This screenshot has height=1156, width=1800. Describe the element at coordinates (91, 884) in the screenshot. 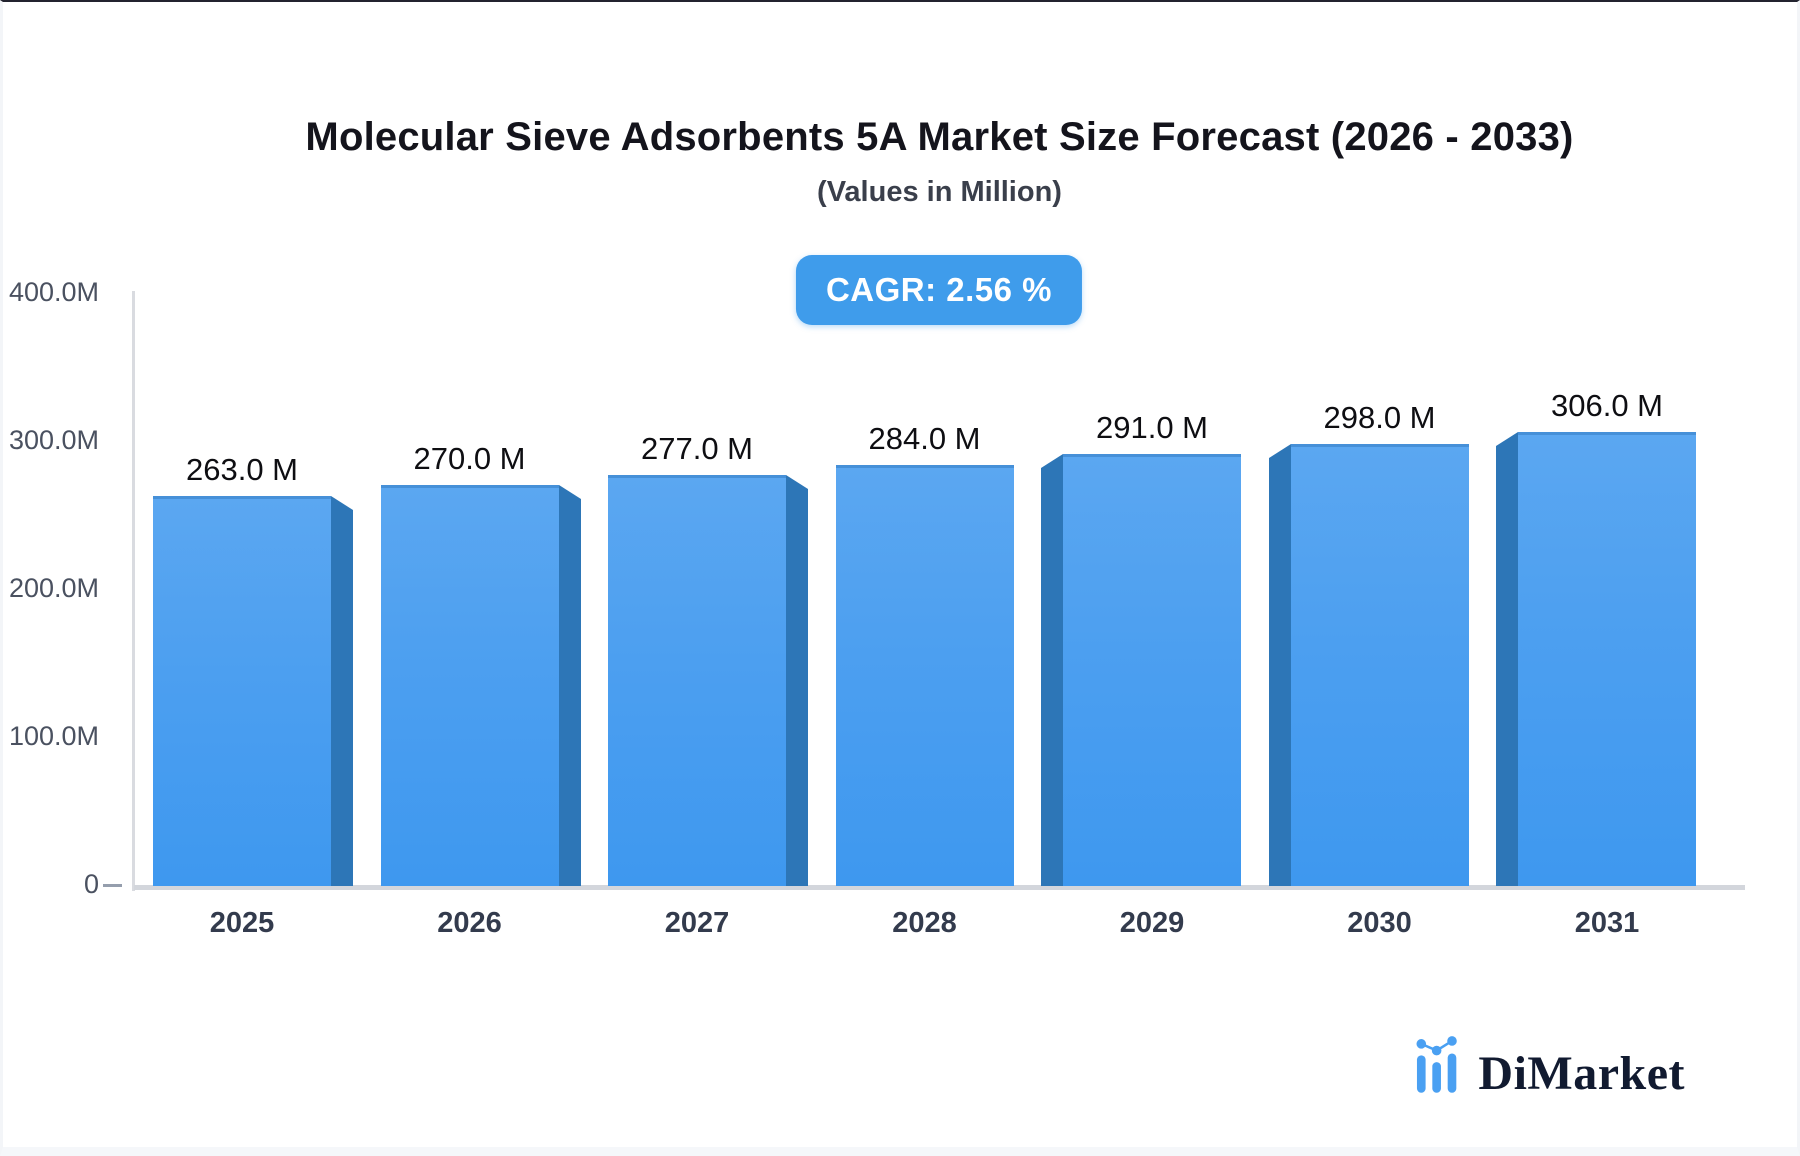

I see `y-axis-label: 0` at that location.